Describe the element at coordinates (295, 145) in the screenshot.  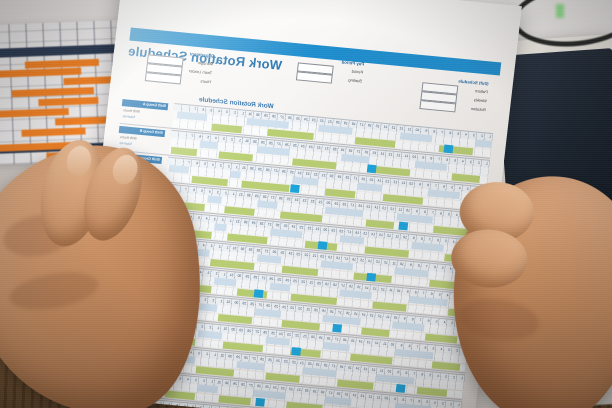
I see `date-cell: 25` at that location.